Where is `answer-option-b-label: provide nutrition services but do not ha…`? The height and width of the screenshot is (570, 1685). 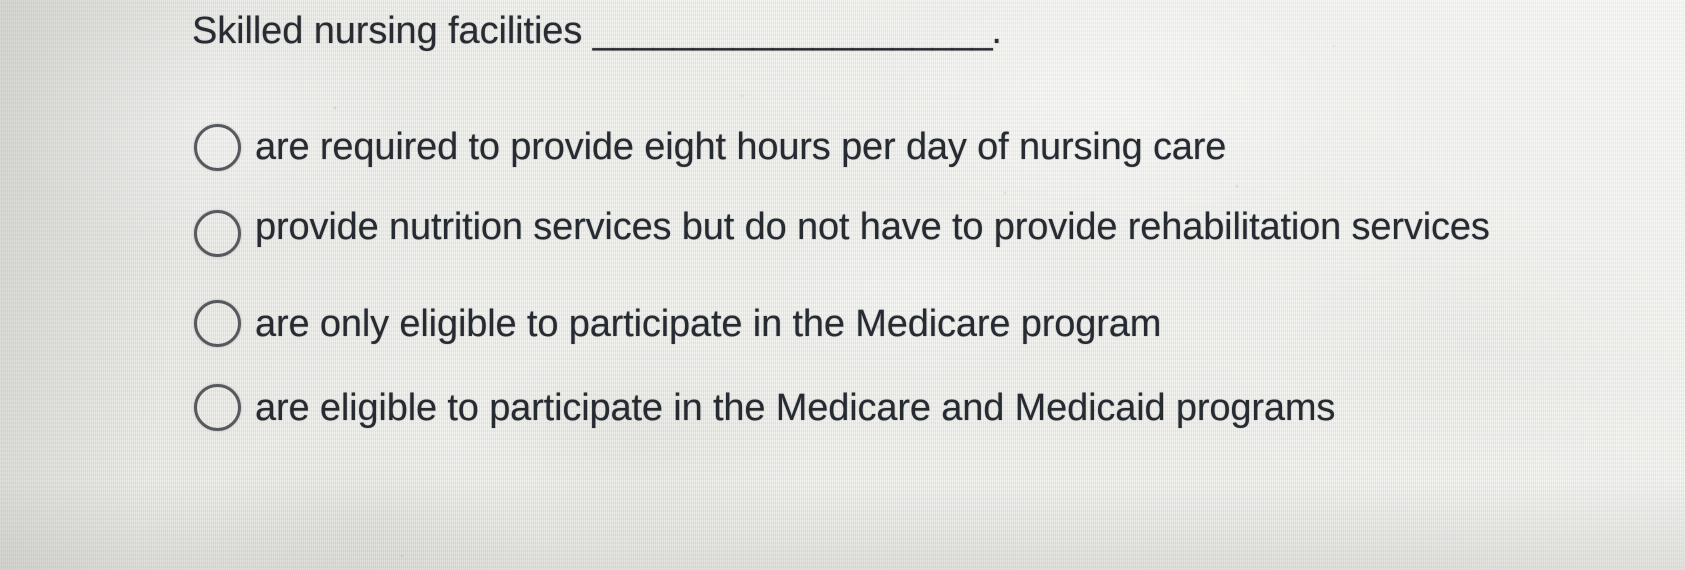
answer-option-b-label: provide nutrition services but do not ha… is located at coordinates (872, 227).